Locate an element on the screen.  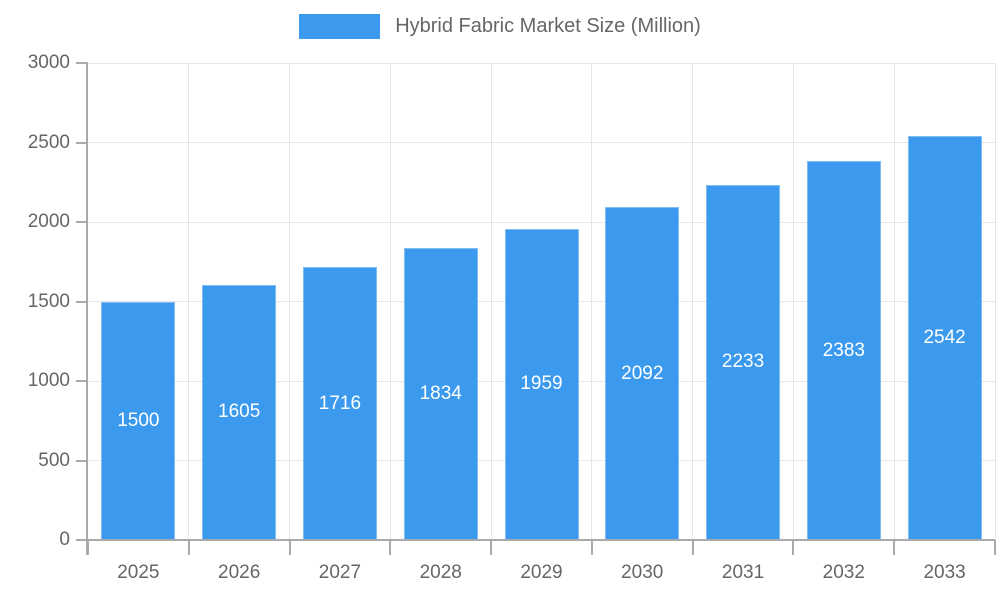
y-axis-tick-label: 0 is located at coordinates (64, 539).